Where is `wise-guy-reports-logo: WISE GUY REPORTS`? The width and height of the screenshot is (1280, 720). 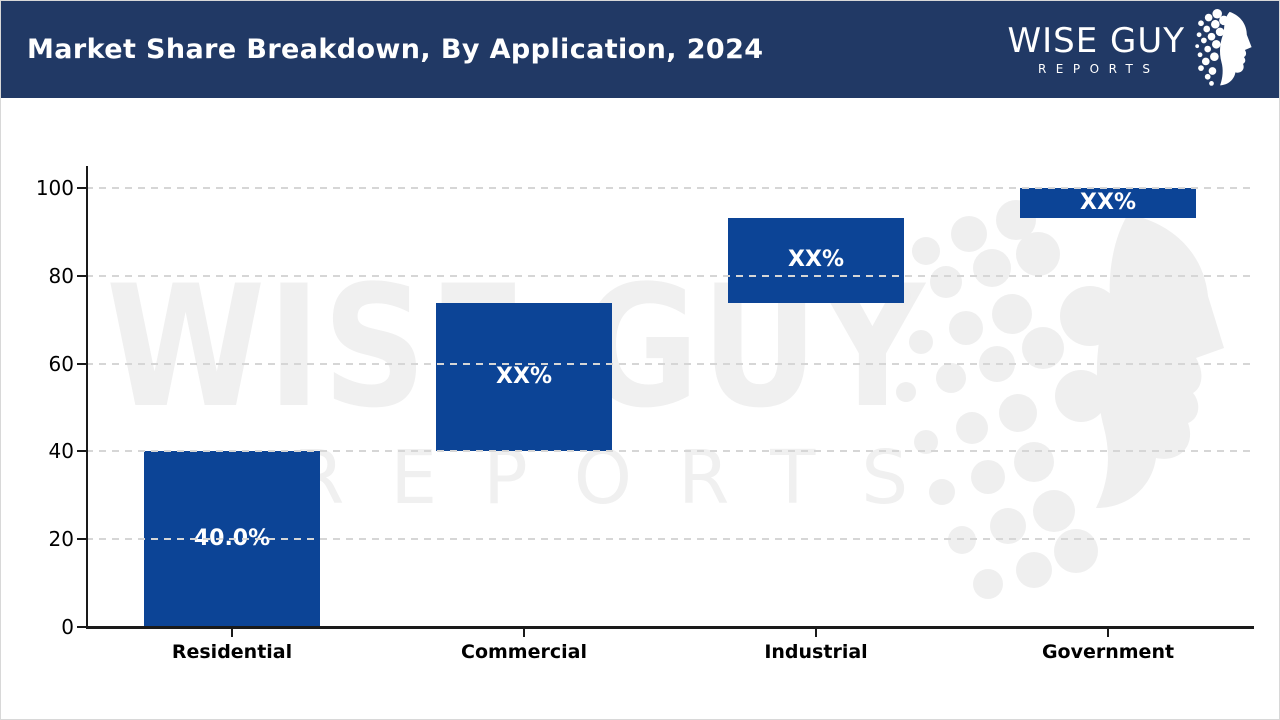
wise-guy-reports-logo: WISE GUY REPORTS is located at coordinates (1131, 50).